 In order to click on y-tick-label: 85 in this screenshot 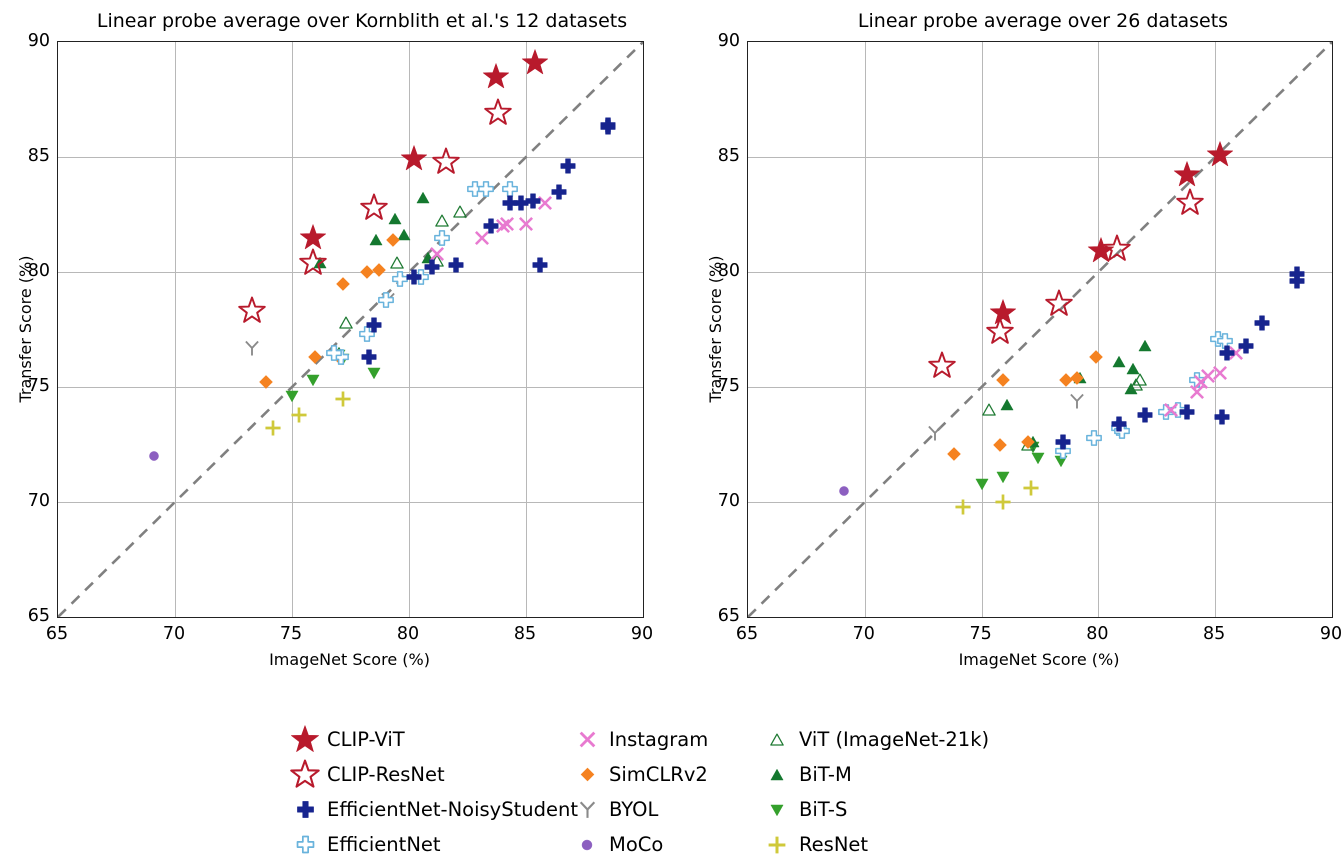, I will do `click(728, 156)`.